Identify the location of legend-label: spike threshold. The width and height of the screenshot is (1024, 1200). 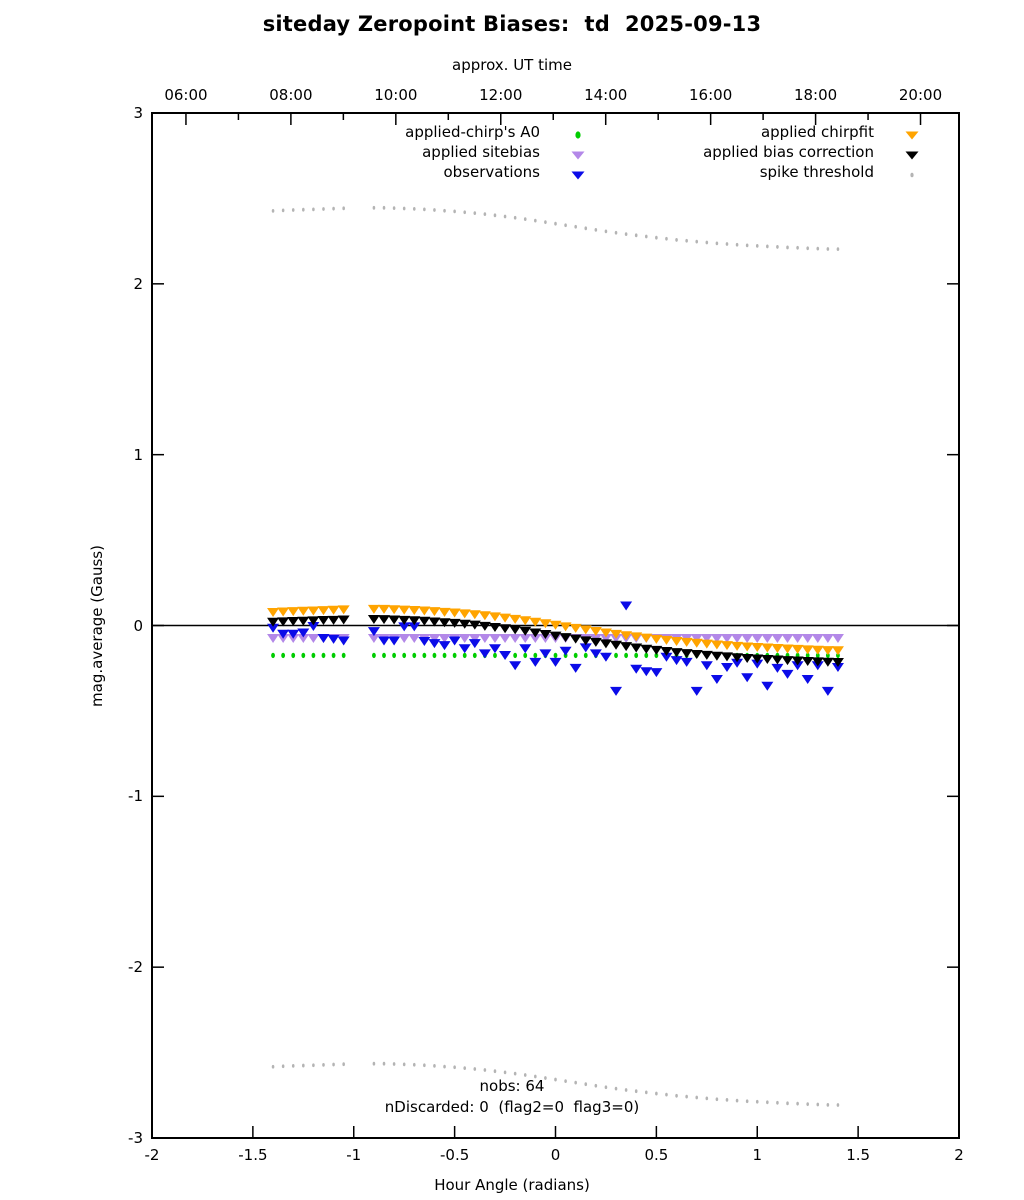
(816, 172).